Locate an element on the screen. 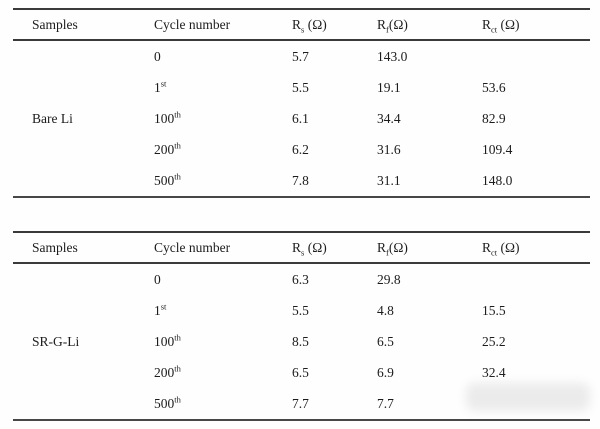 The image size is (600, 429). rs-value: 5.7 is located at coordinates (300, 56).